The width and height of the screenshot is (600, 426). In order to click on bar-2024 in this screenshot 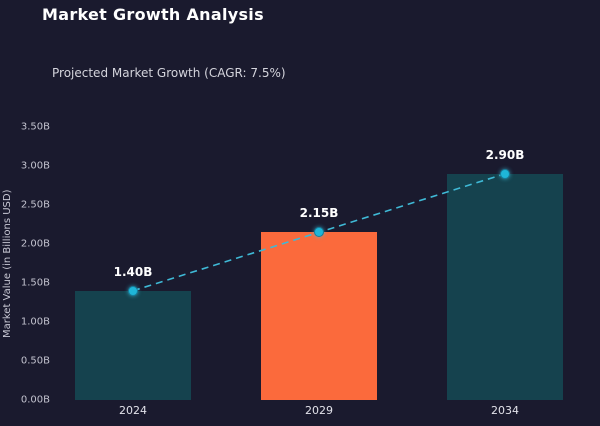, I will do `click(133, 345)`.